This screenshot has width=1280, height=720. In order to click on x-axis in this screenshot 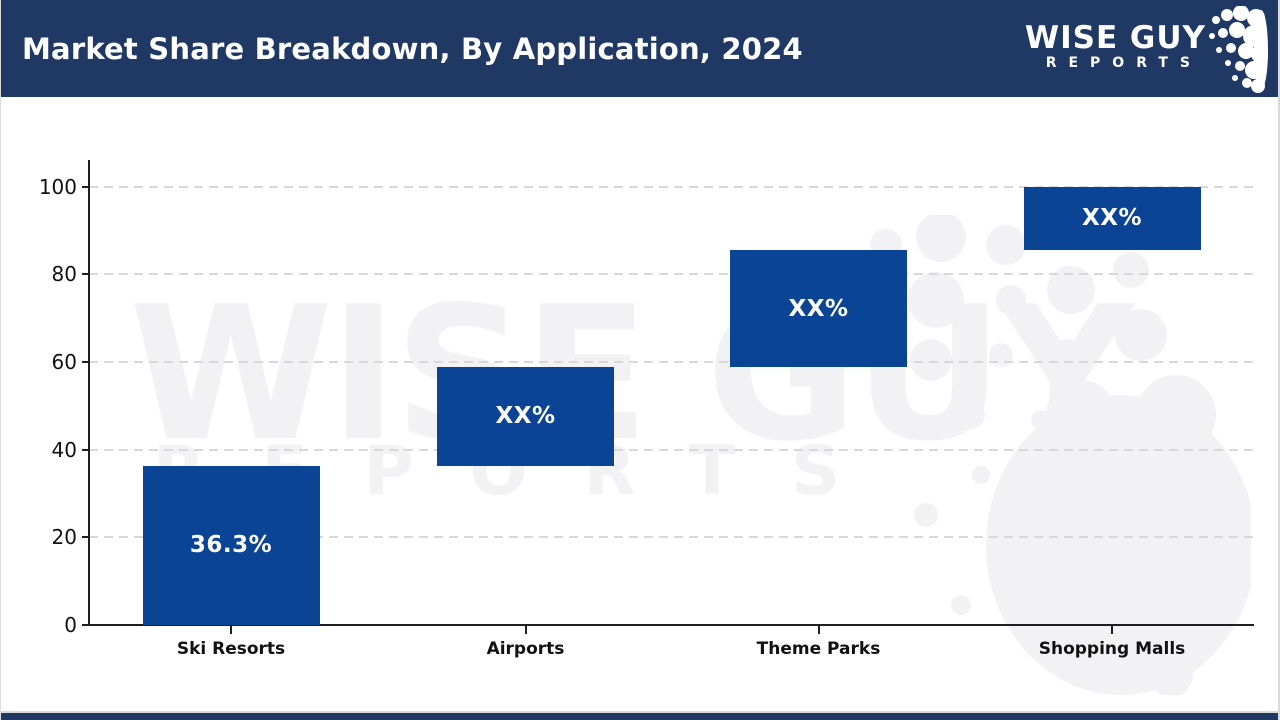, I will do `click(671, 625)`.